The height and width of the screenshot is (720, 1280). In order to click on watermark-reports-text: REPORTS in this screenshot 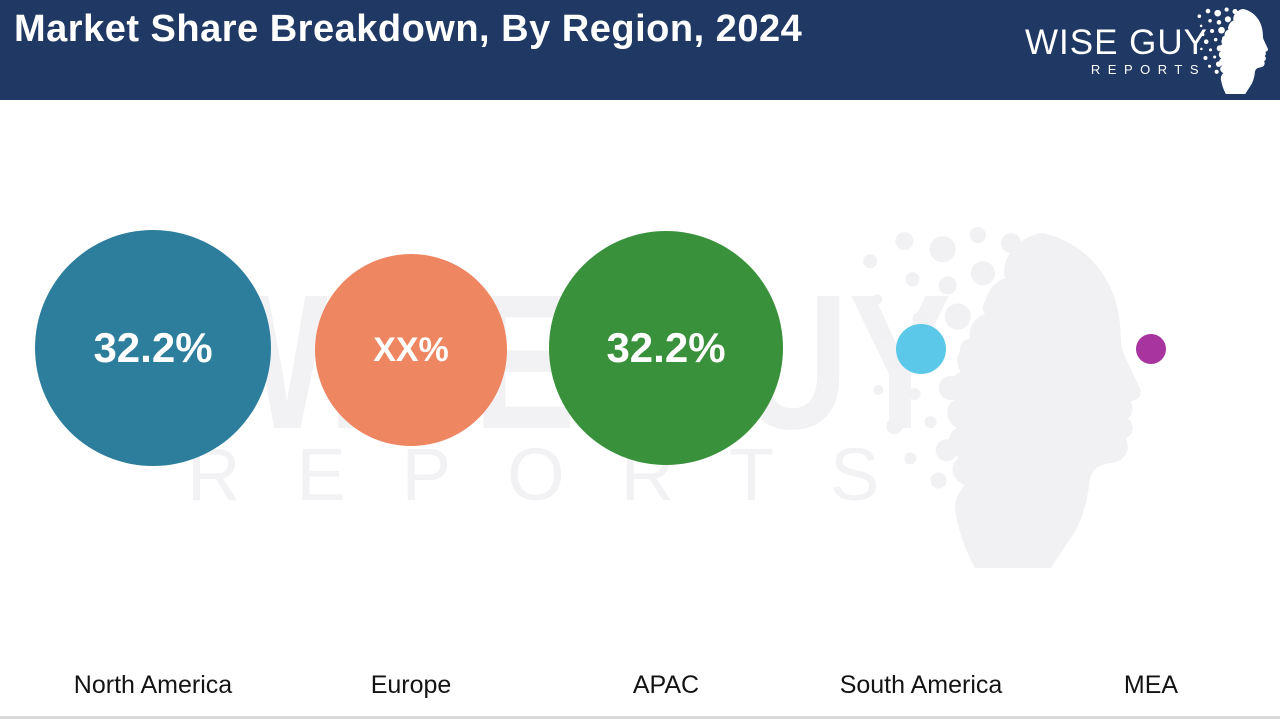, I will do `click(561, 474)`.